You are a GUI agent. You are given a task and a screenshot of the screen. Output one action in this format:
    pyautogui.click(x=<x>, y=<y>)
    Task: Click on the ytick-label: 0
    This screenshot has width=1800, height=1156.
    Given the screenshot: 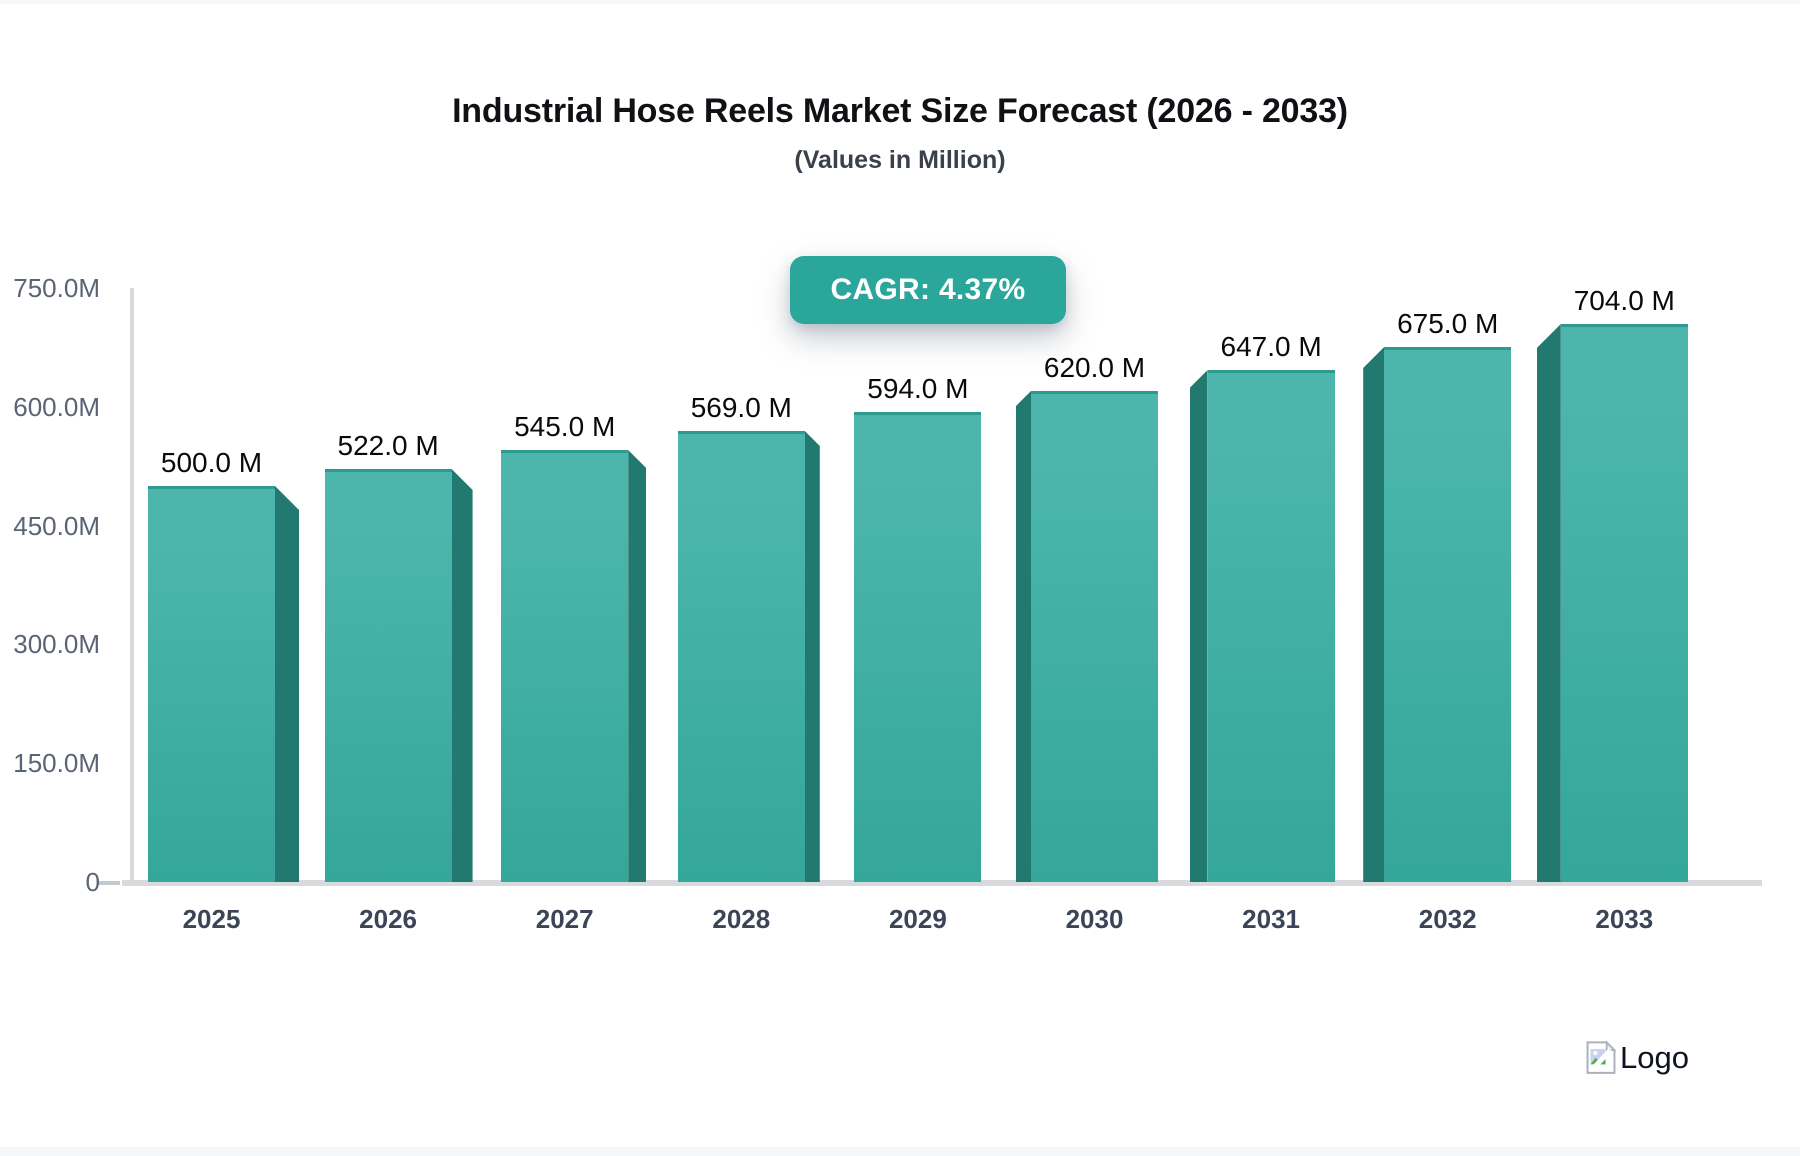 What is the action you would take?
    pyautogui.click(x=92, y=882)
    